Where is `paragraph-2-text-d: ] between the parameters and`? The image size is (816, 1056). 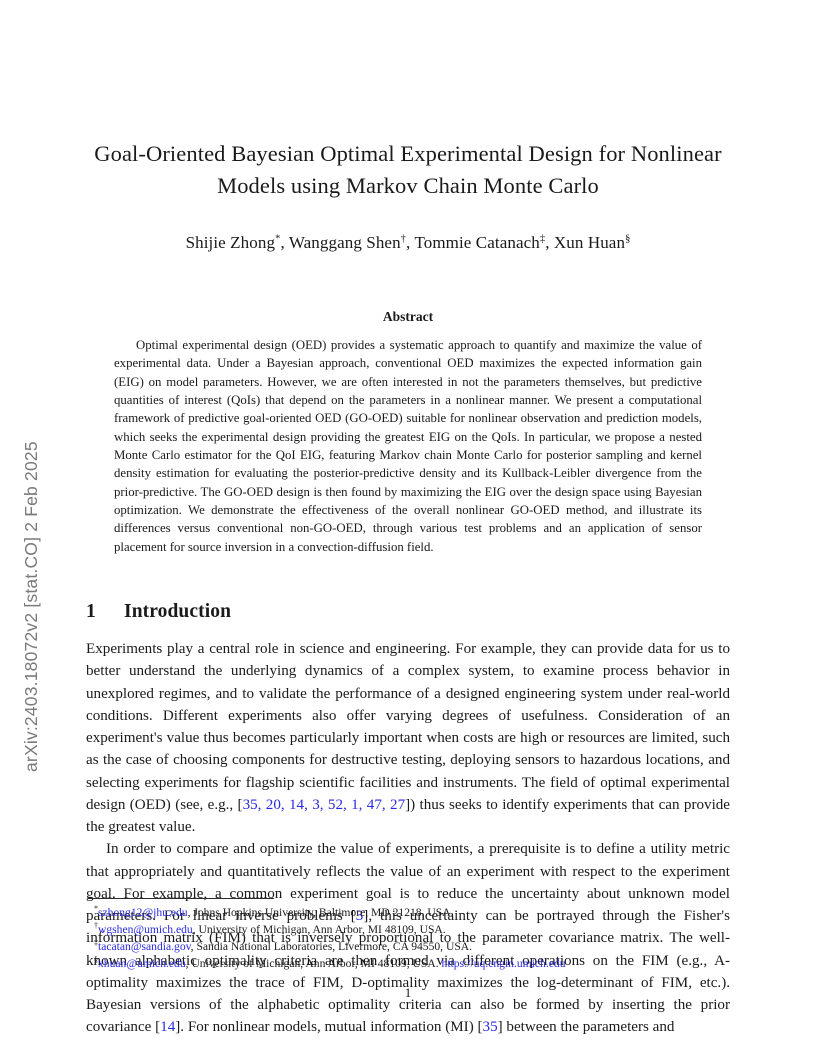 paragraph-2-text-d: ] between the parameters and is located at coordinates (586, 1027).